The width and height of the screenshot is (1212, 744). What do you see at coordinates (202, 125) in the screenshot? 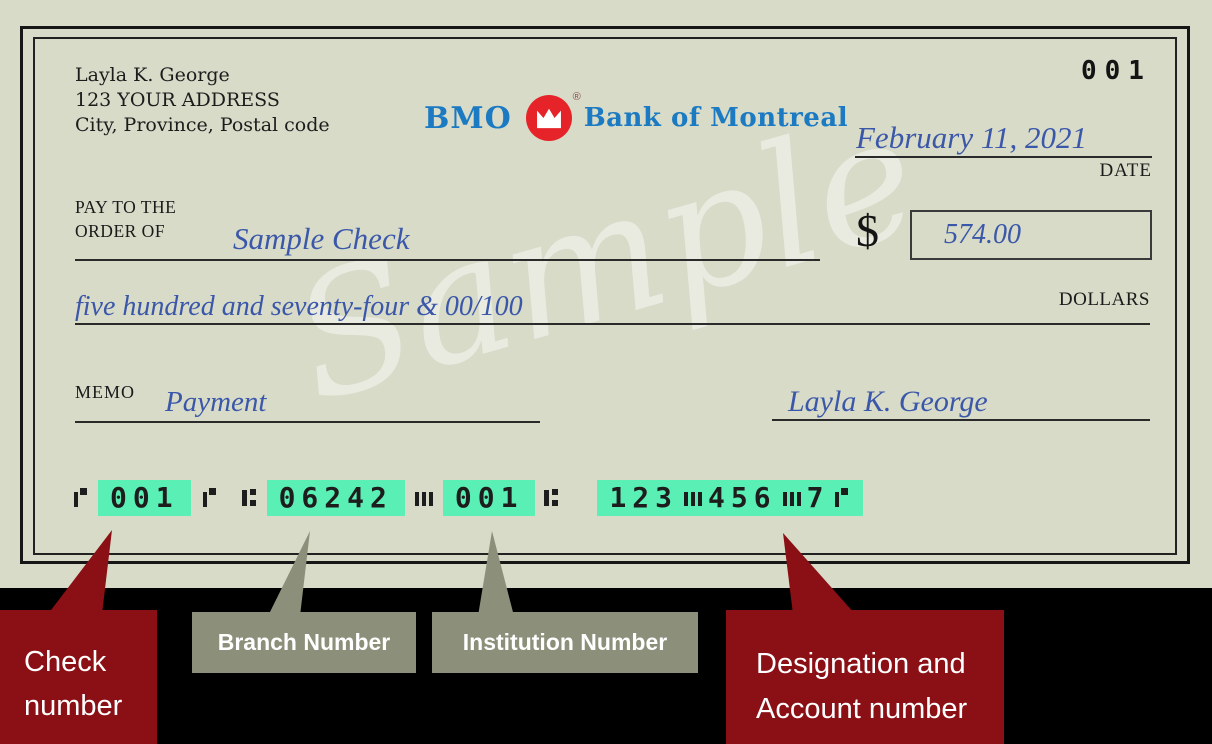
I see `payer-address-line2: City, Province, Postal code` at bounding box center [202, 125].